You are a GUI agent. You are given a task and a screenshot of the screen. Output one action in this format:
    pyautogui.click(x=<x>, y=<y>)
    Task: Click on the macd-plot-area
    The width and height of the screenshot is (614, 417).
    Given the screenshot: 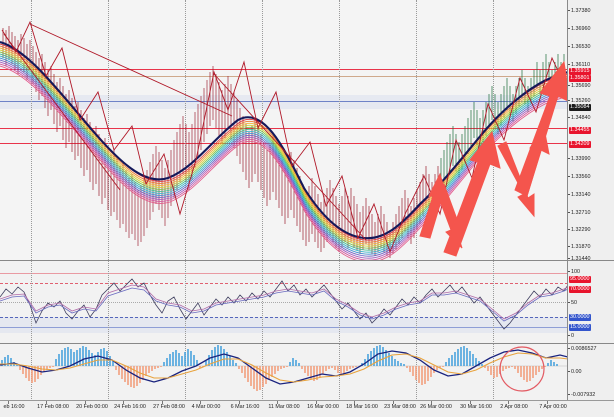 What is the action you would take?
    pyautogui.click(x=284, y=372)
    